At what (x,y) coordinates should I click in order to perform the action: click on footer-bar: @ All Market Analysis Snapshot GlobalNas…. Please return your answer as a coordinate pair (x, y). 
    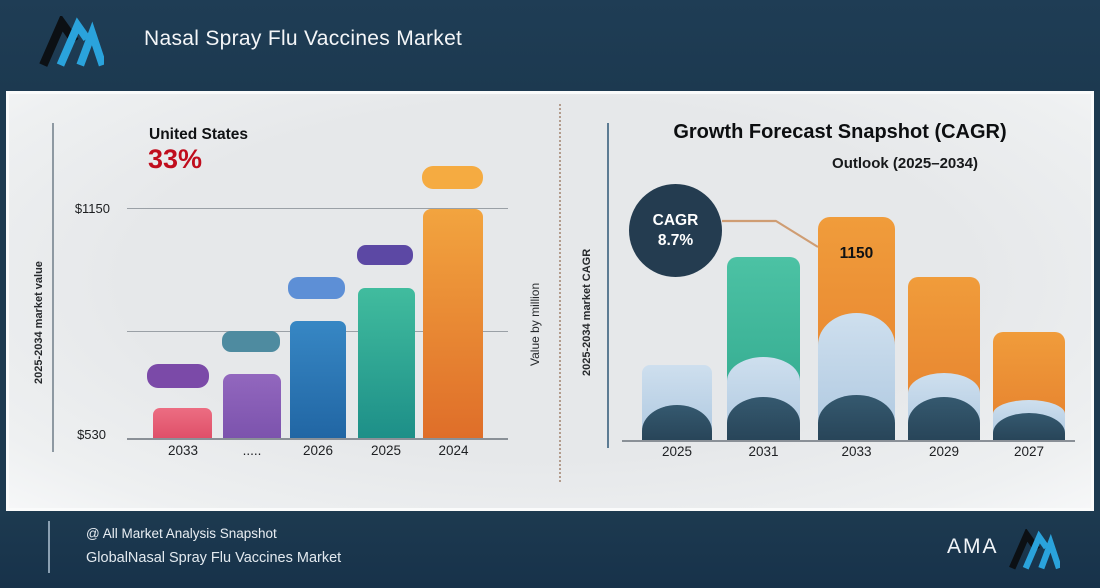
    Looking at the image, I should click on (550, 549).